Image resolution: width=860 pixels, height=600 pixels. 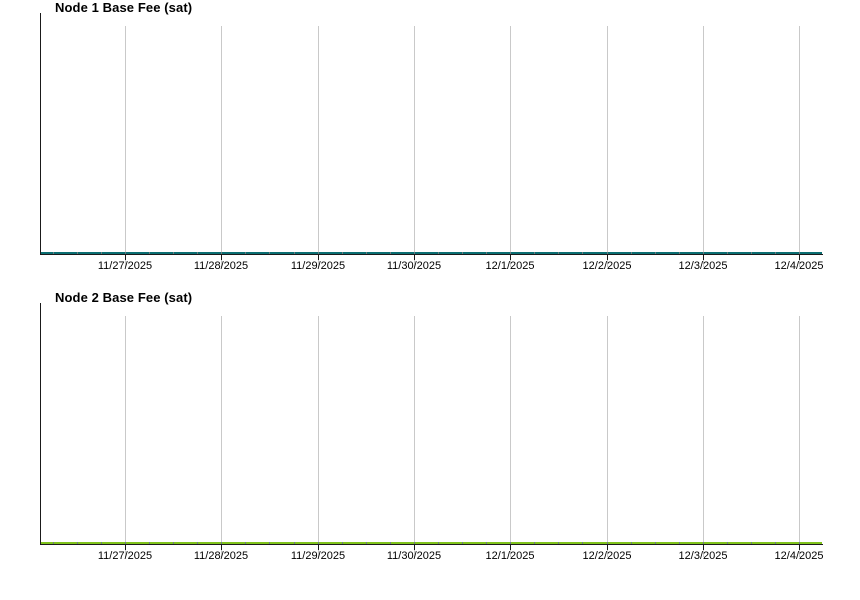 I want to click on chart-title-node-1: Node 1 Base Fee (sat), so click(x=124, y=7).